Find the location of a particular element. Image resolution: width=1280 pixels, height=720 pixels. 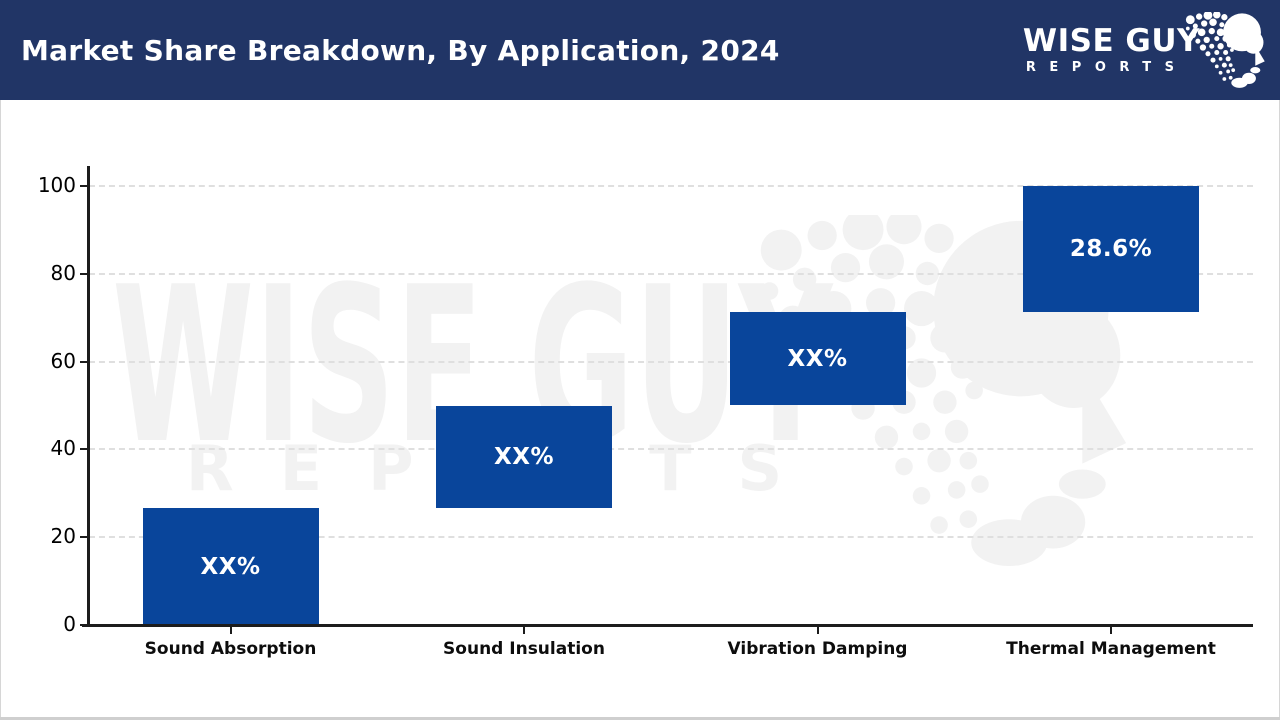

logo-subtitle: REPORTS is located at coordinates (1106, 67).